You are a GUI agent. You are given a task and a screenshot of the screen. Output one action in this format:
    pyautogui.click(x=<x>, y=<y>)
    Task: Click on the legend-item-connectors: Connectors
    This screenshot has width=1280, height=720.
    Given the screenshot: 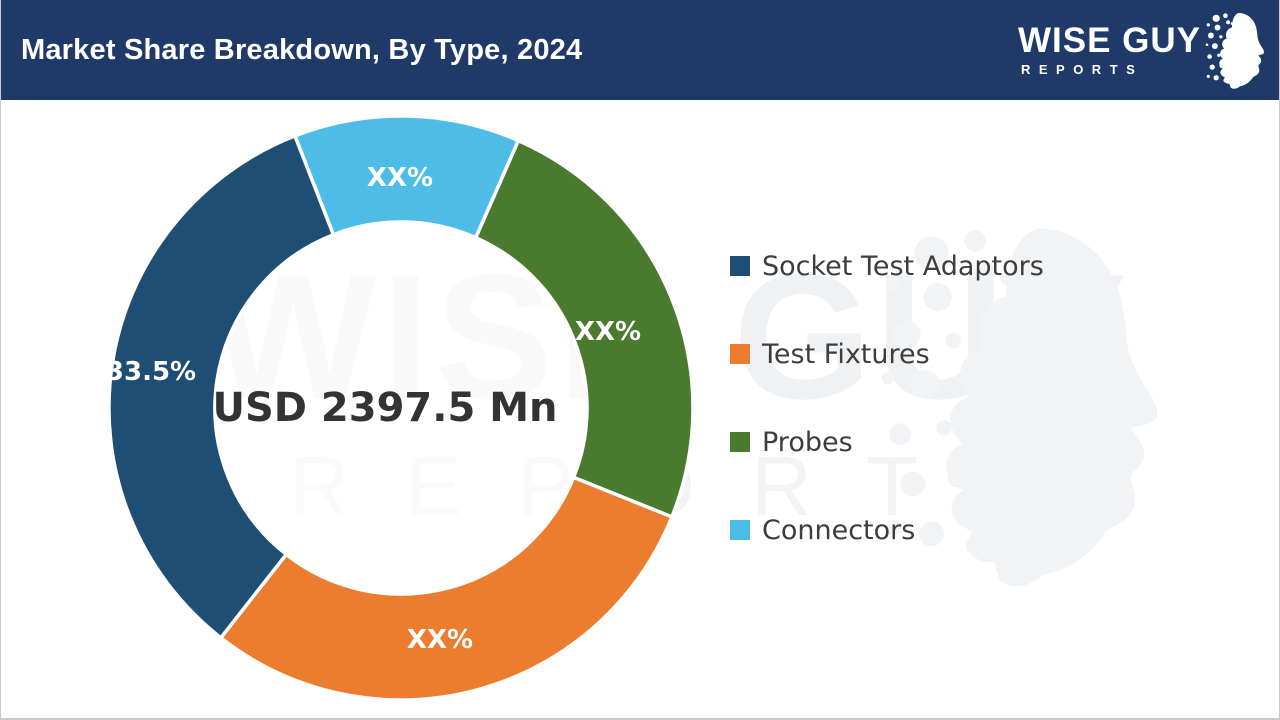 What is the action you would take?
    pyautogui.click(x=887, y=530)
    